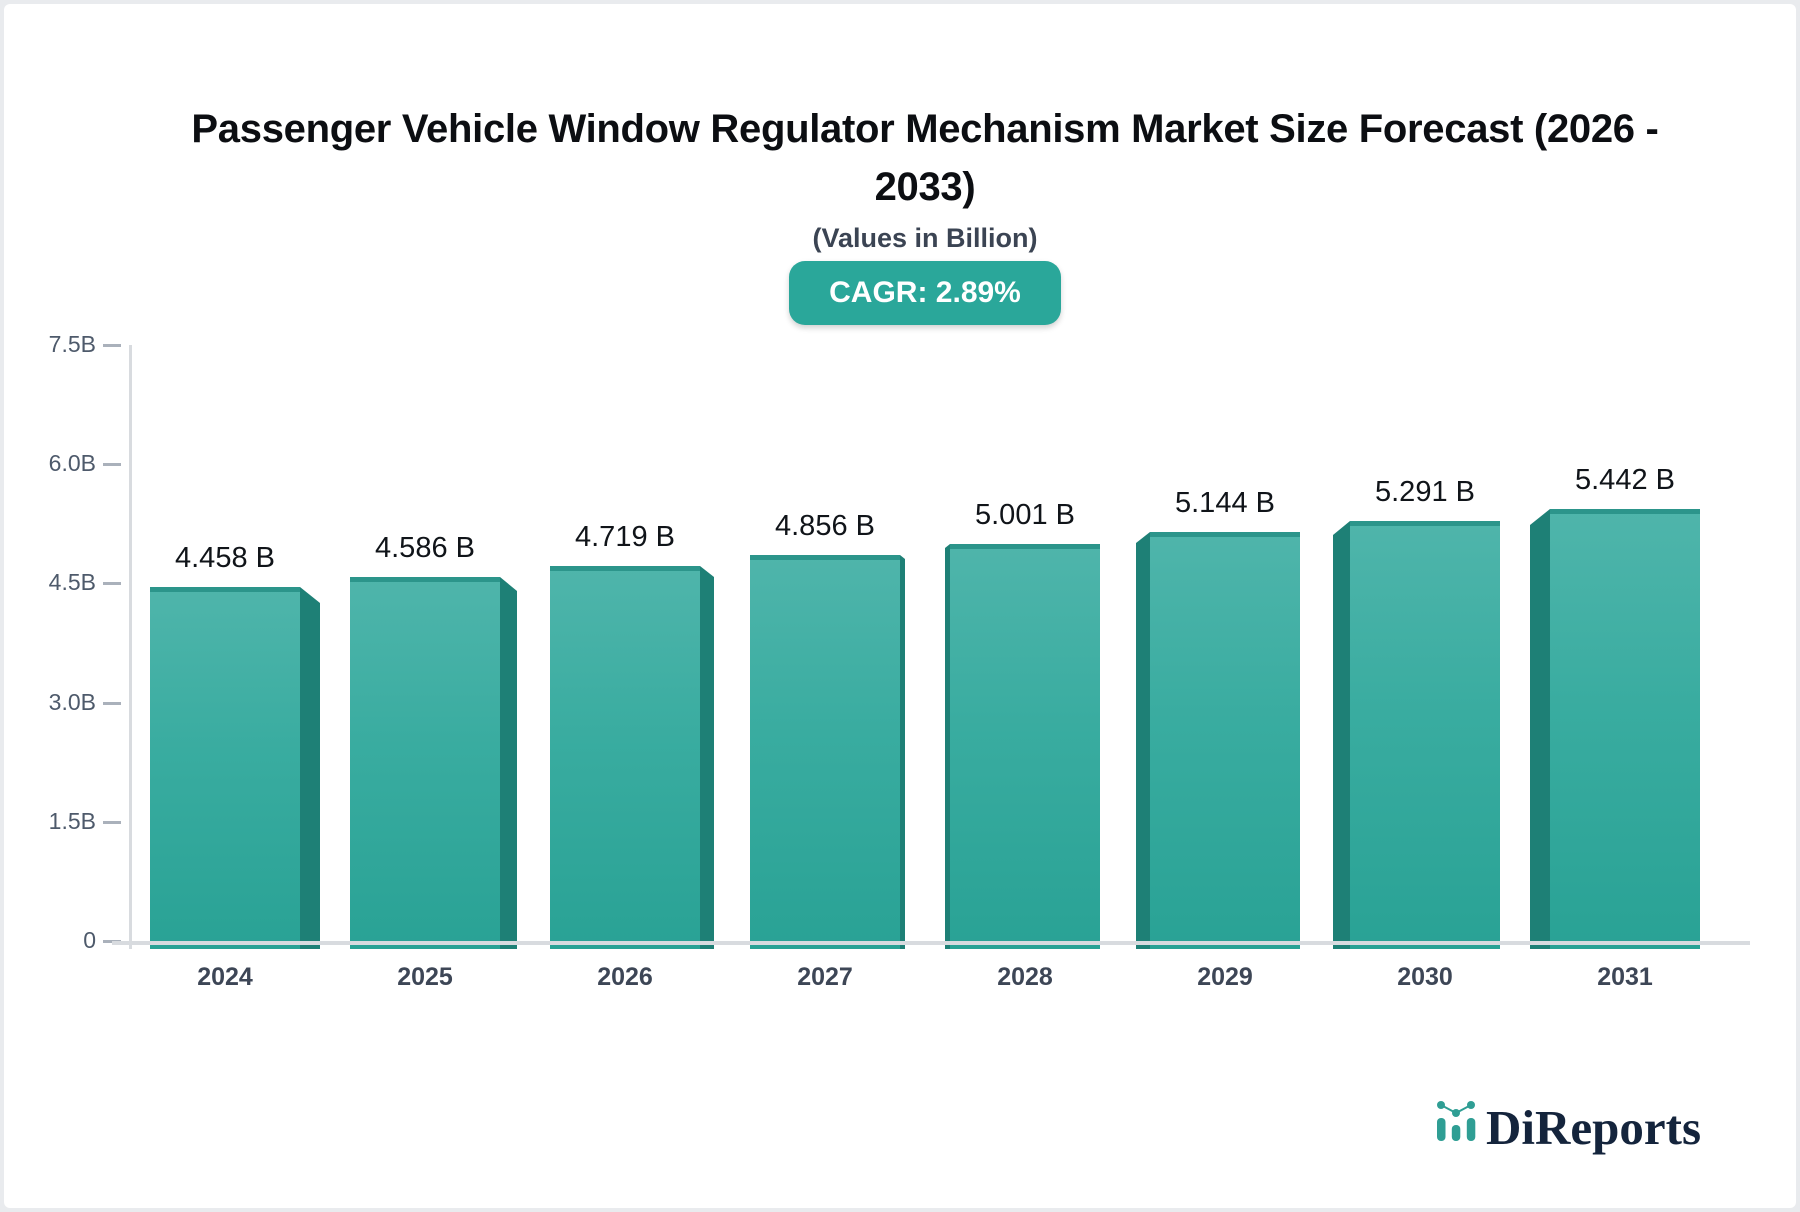 This screenshot has height=1212, width=1800. Describe the element at coordinates (825, 526) in the screenshot. I see `bar-value-label: 4.856 B` at that location.